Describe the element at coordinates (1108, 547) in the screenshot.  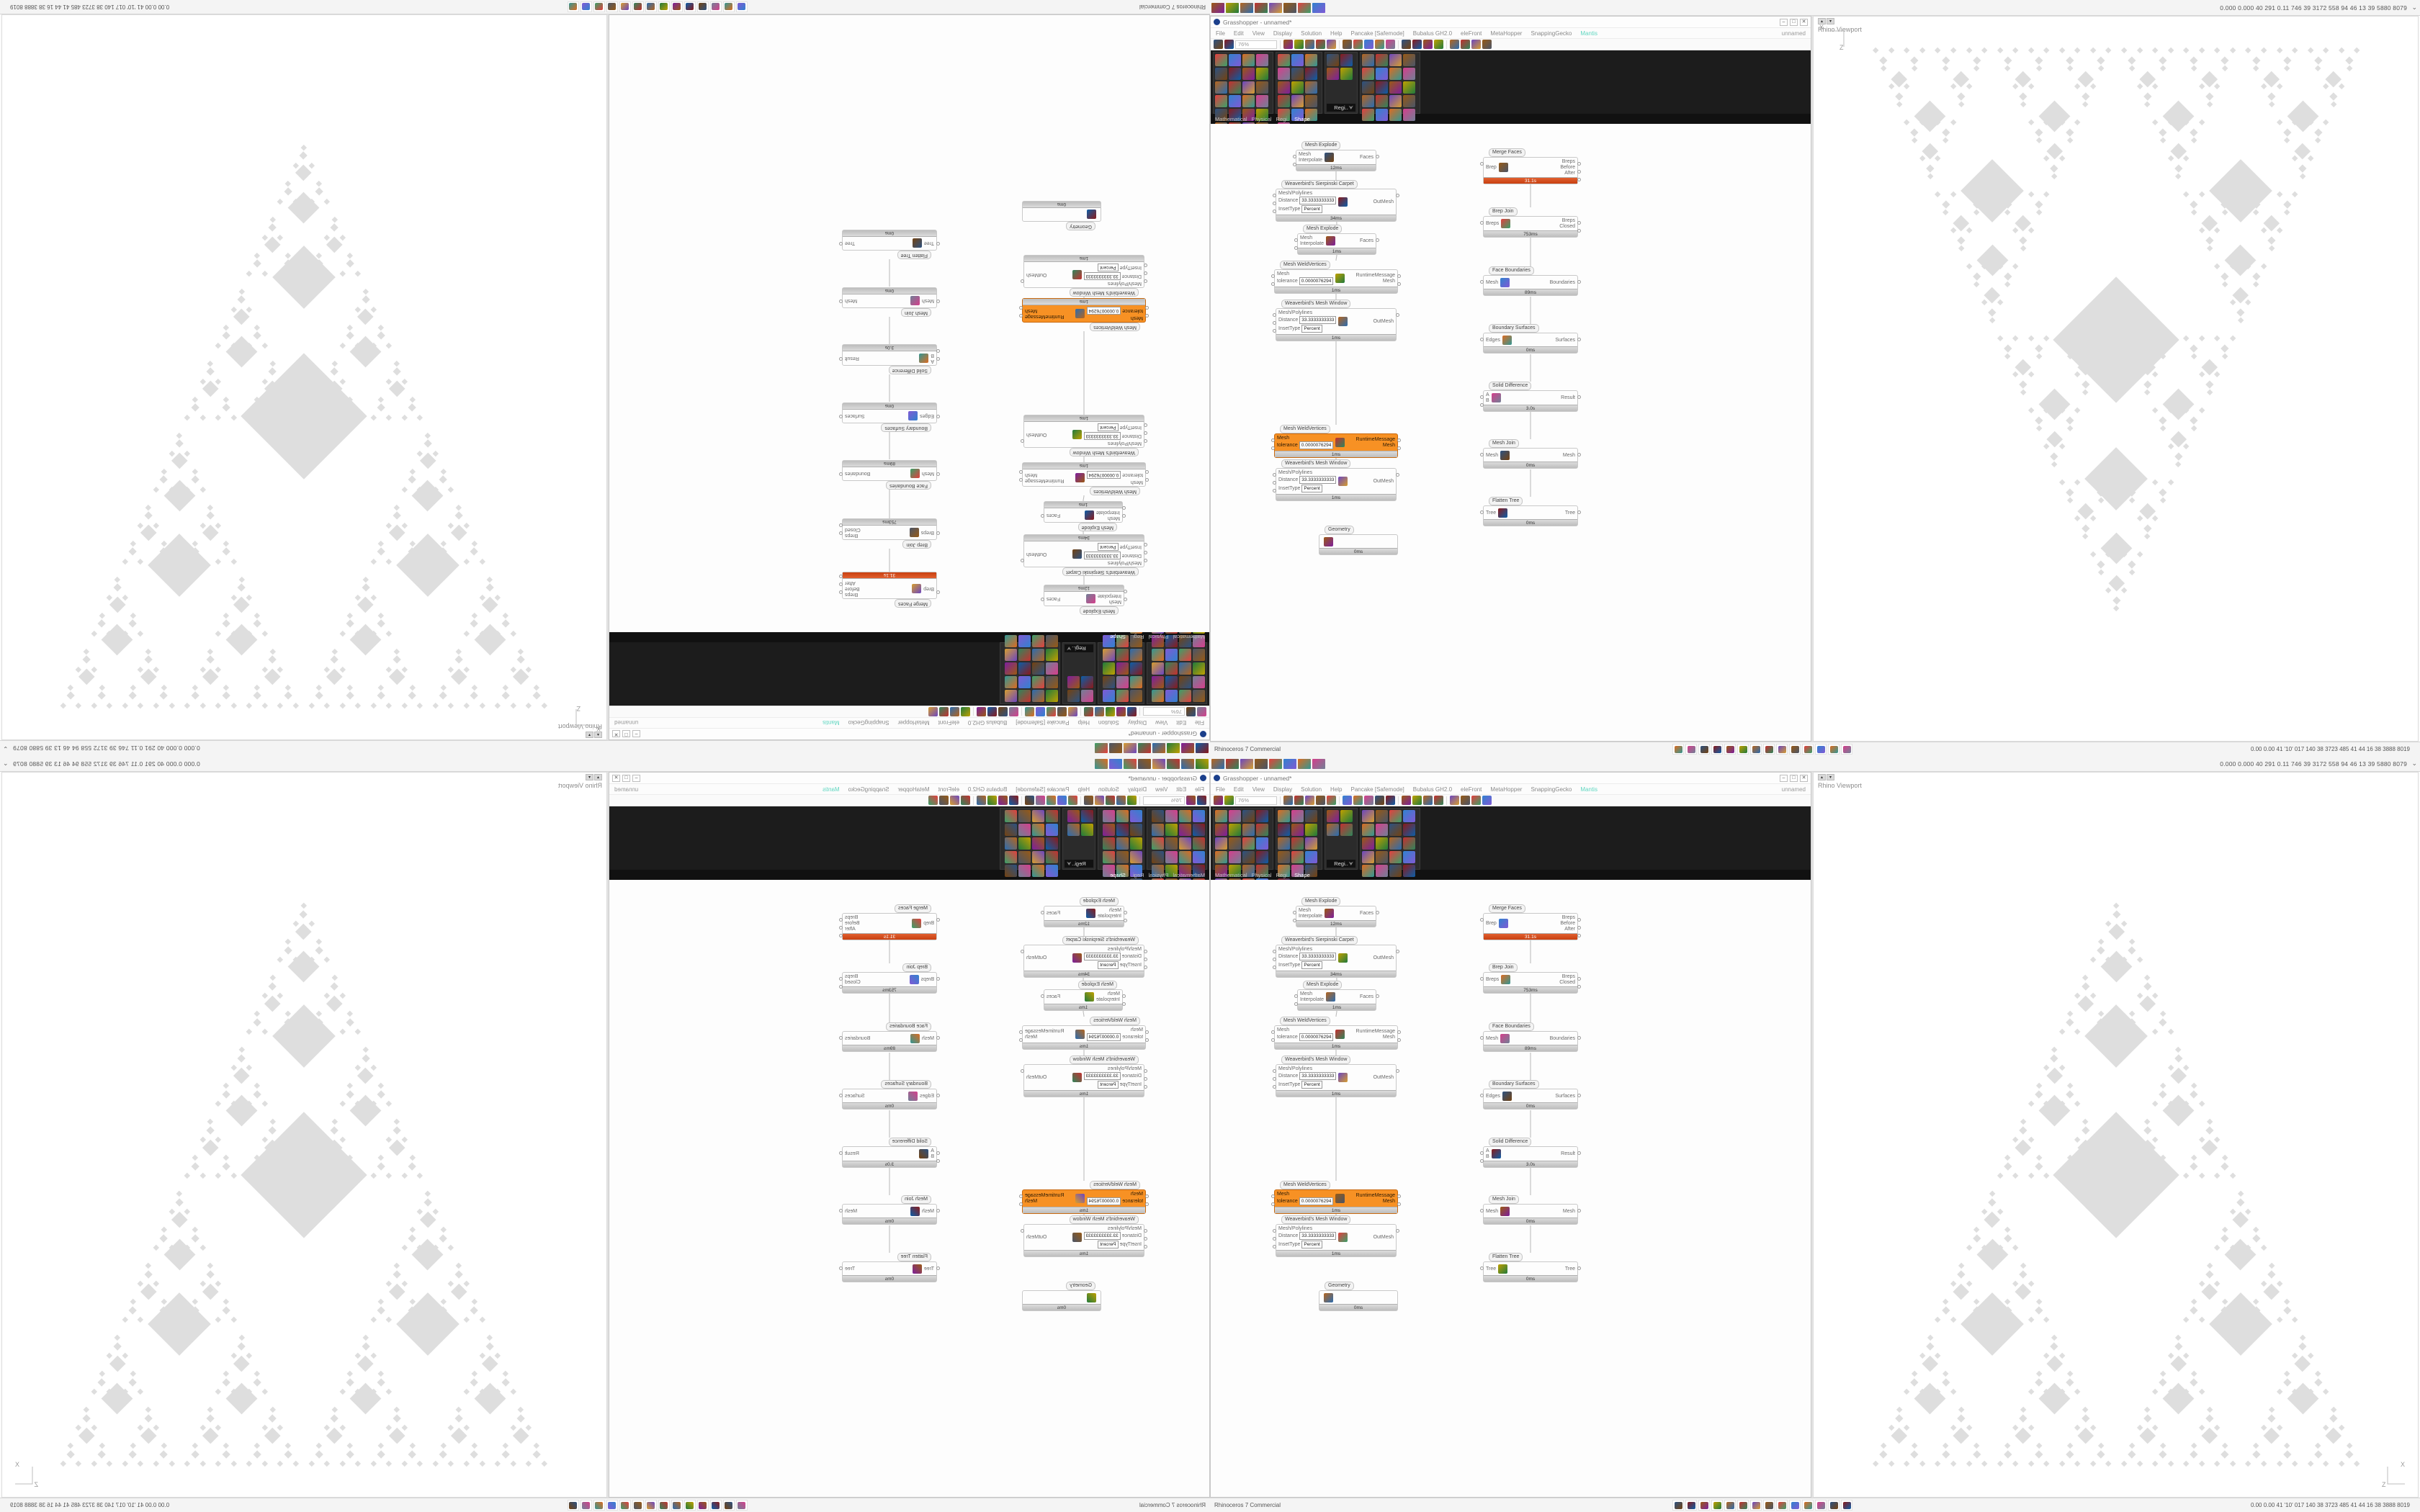
I see `input-param-value: Percent` at that location.